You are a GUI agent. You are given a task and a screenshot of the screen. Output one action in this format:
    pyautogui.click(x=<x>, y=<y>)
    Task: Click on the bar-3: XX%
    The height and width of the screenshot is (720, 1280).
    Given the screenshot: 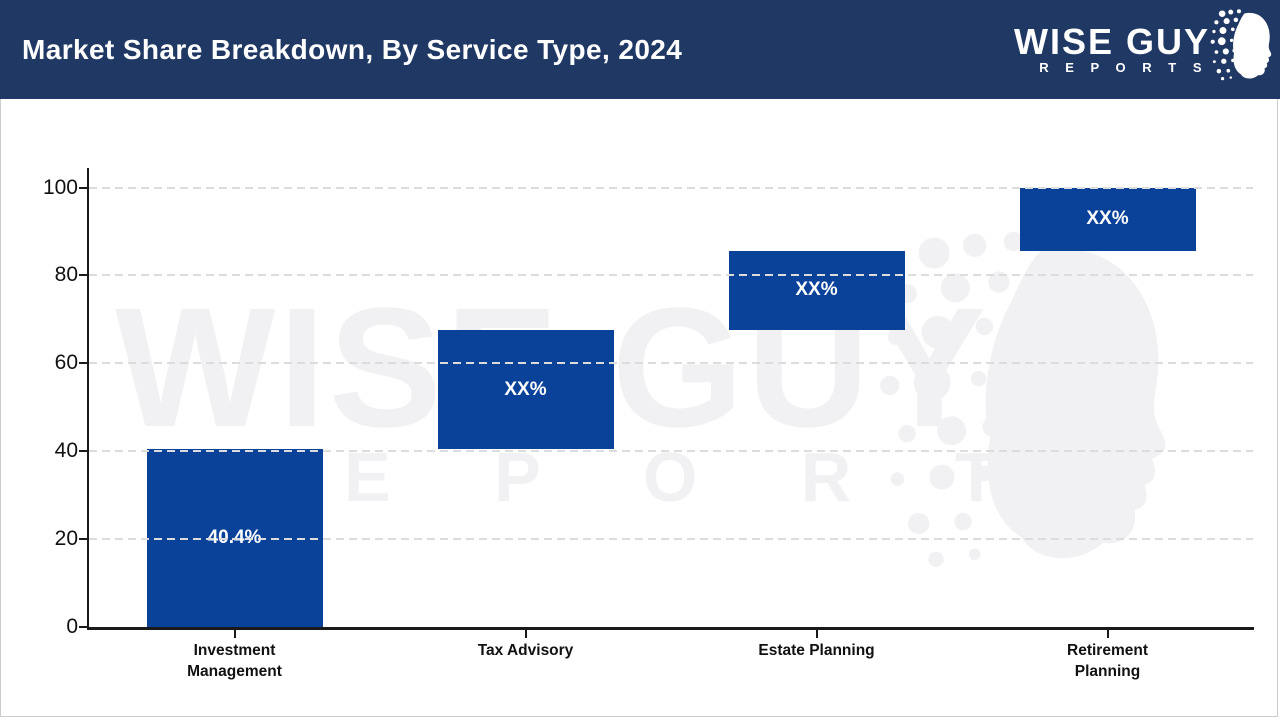 What is the action you would take?
    pyautogui.click(x=816, y=290)
    